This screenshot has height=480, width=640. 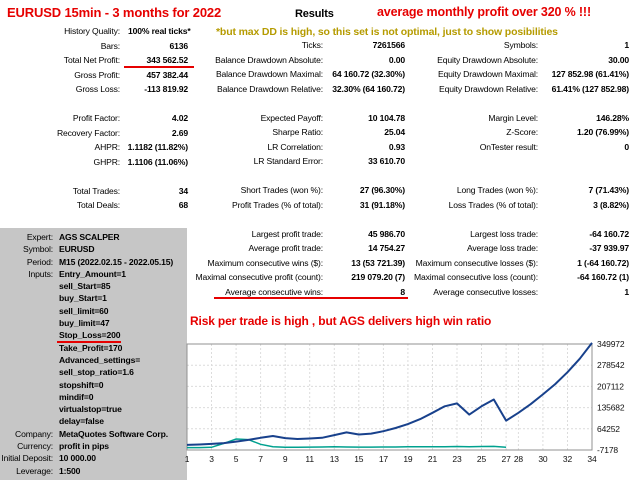 What do you see at coordinates (76, 396) in the screenshot?
I see `row-value: mindif=0` at bounding box center [76, 396].